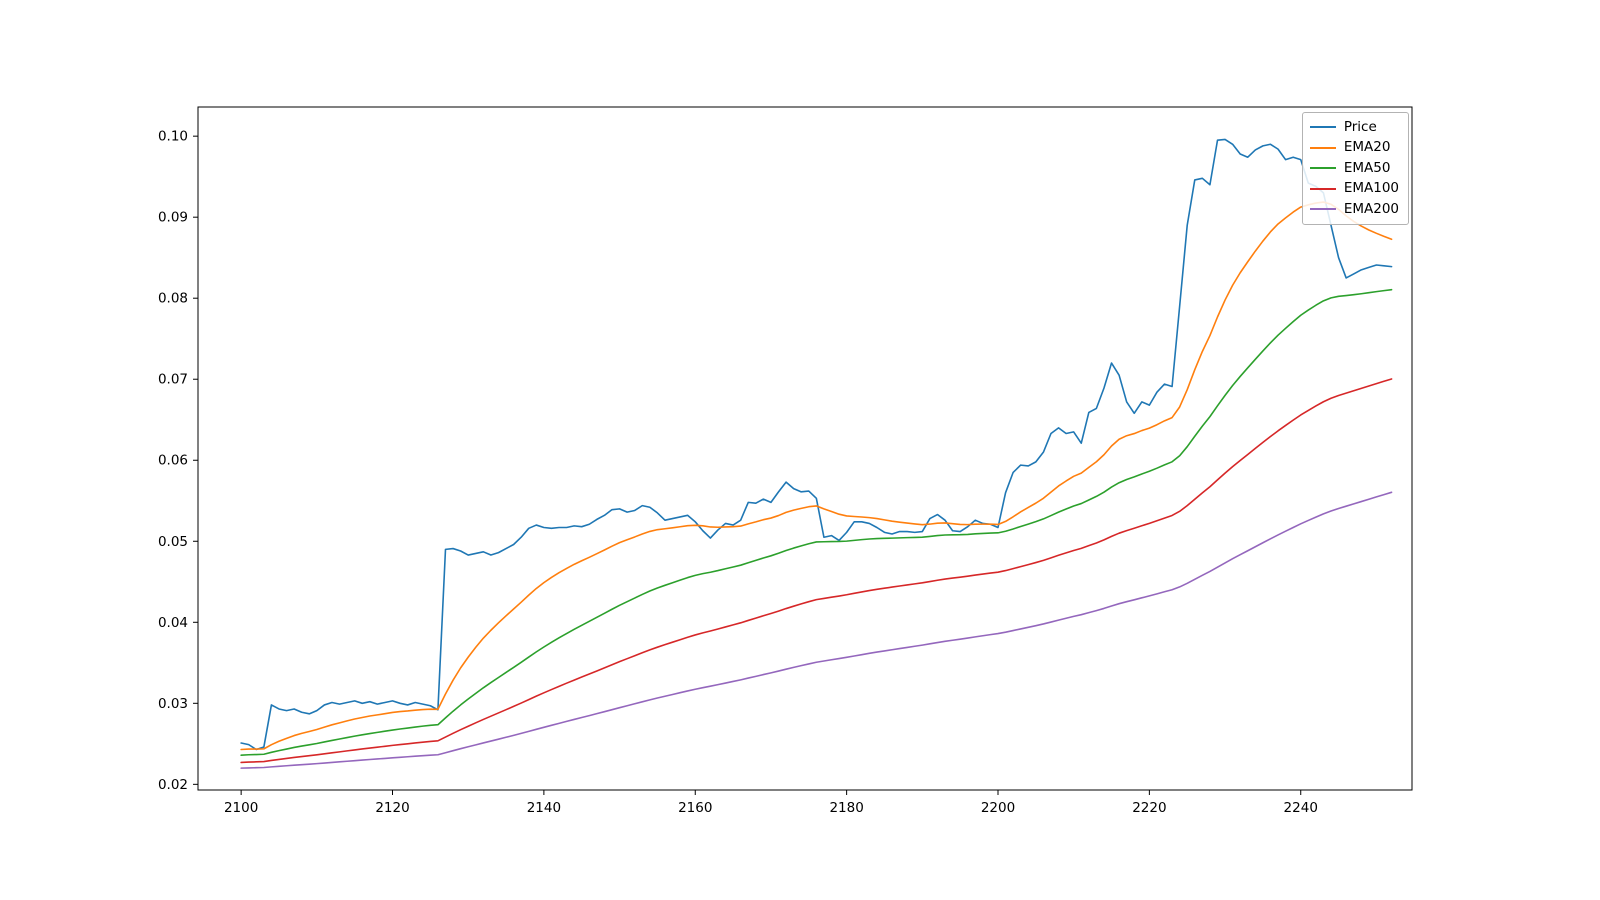 The height and width of the screenshot is (900, 1600). Describe the element at coordinates (241, 808) in the screenshot. I see `x-tick-label: 2100` at that location.